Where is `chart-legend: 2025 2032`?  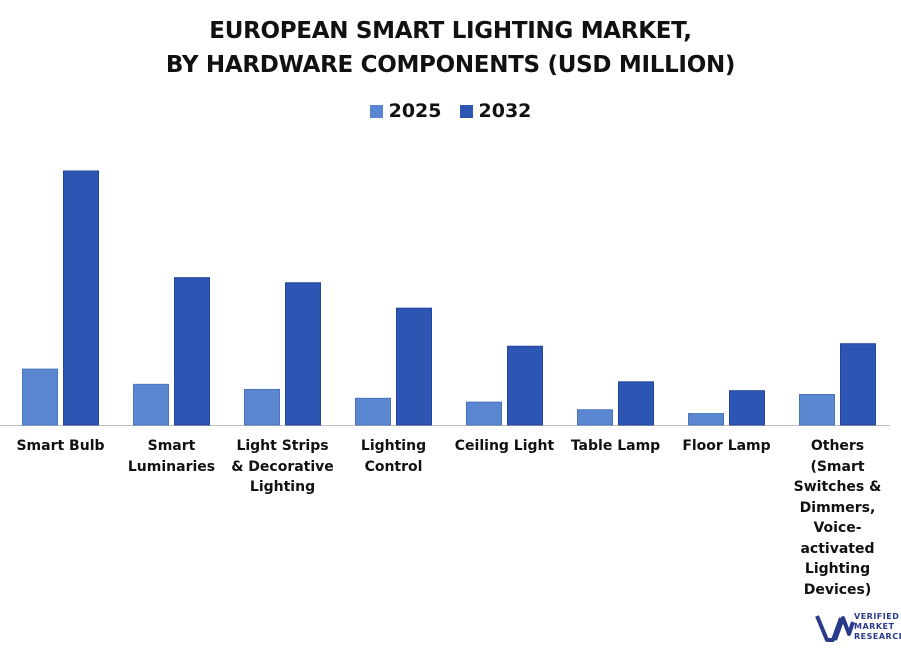
chart-legend: 2025 2032 is located at coordinates (450, 111).